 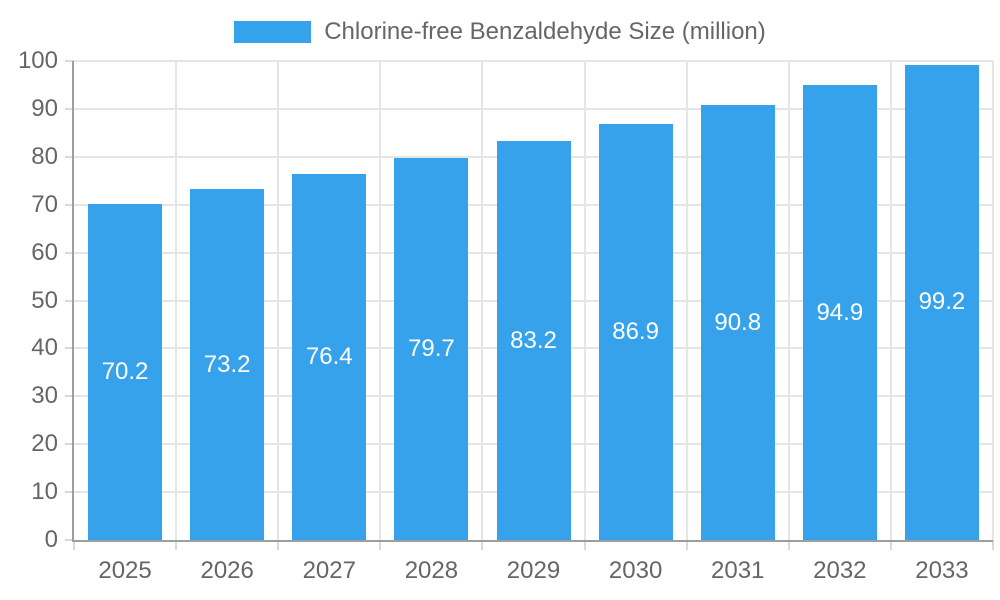 What do you see at coordinates (227, 570) in the screenshot?
I see `x-axis-tick-label: 2026` at bounding box center [227, 570].